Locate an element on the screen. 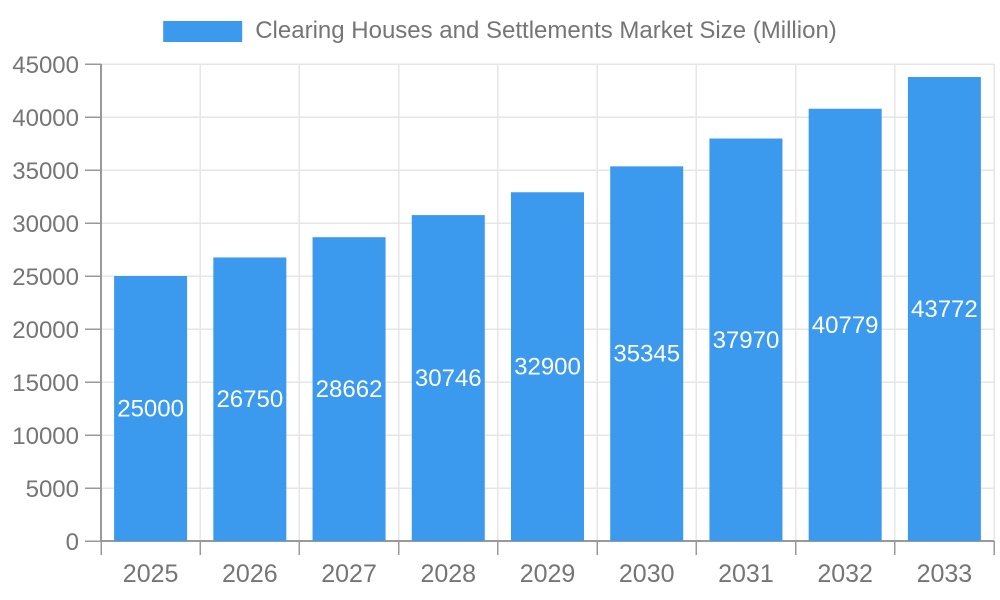 The width and height of the screenshot is (1000, 600). y-axis-label-10000: 10000 is located at coordinates (45, 436).